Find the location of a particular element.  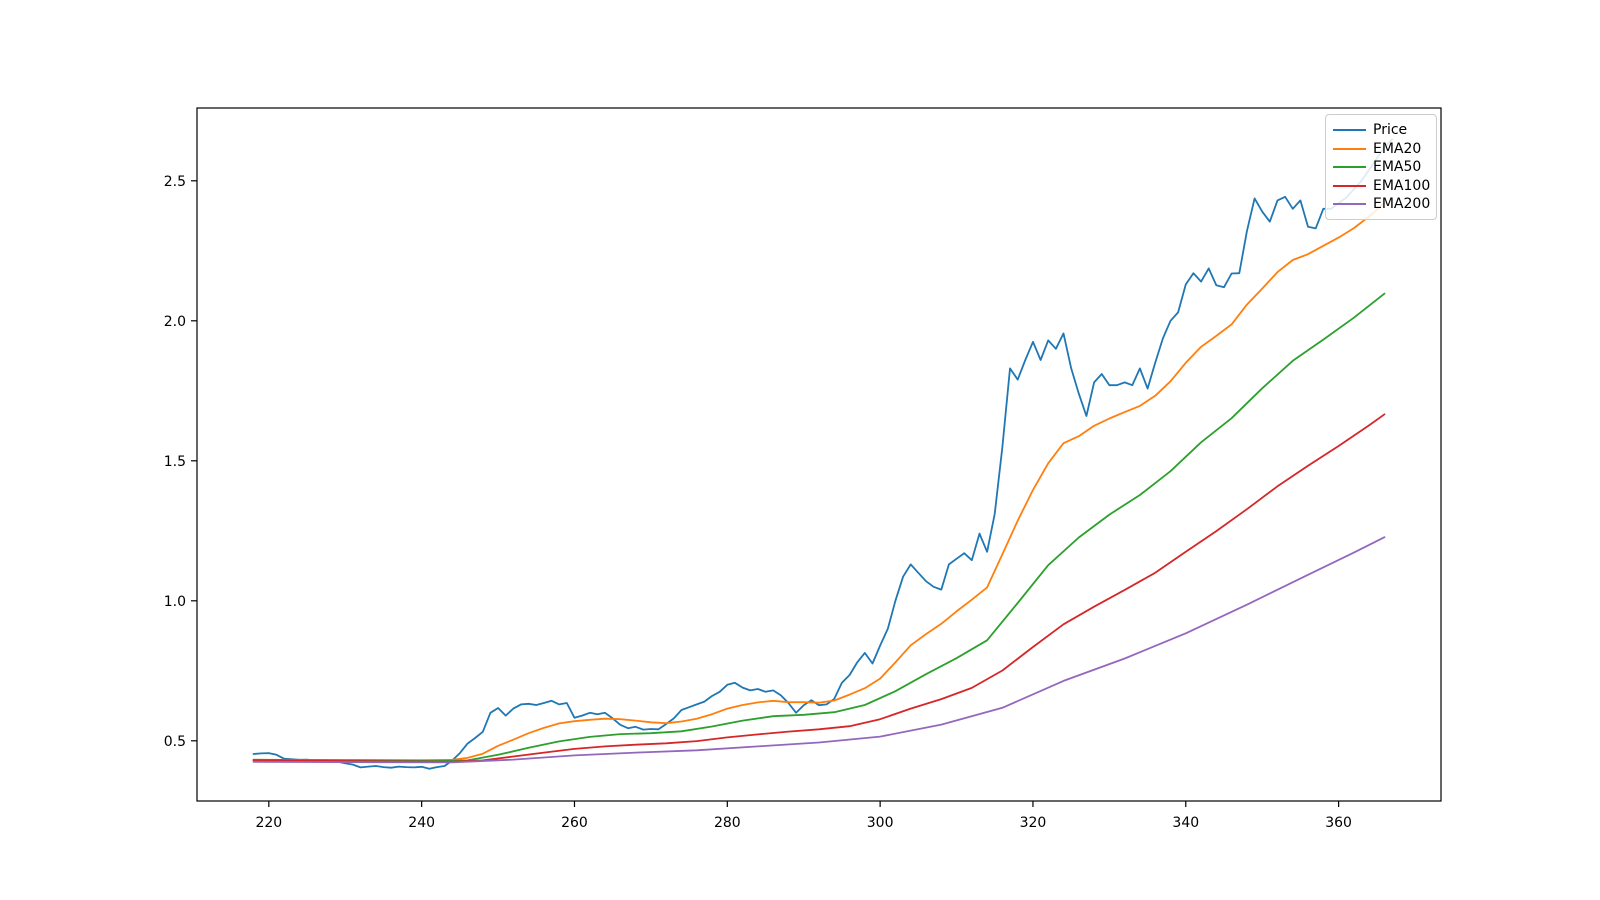

legend: Price EMA20 EMA50 EMA100 EMA200 is located at coordinates (1381, 167).